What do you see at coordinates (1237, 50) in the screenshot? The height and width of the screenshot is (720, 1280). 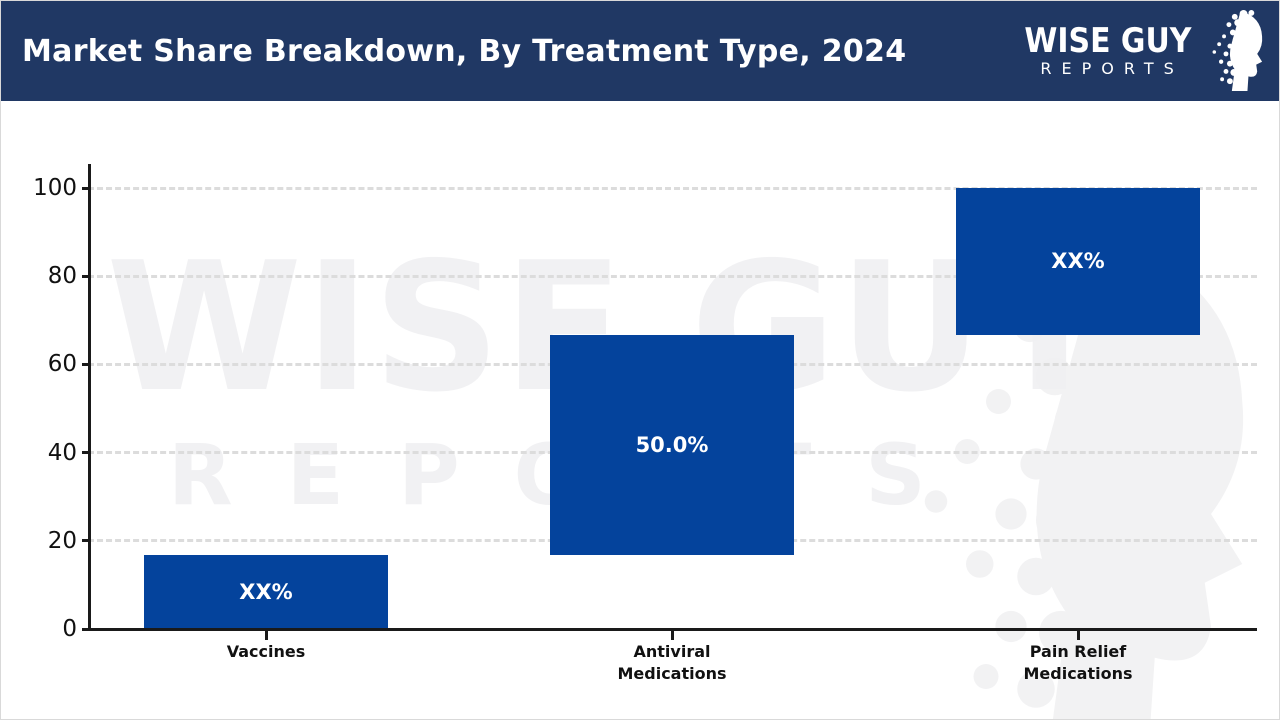 I see `brand-logo-face-dots-icon` at bounding box center [1237, 50].